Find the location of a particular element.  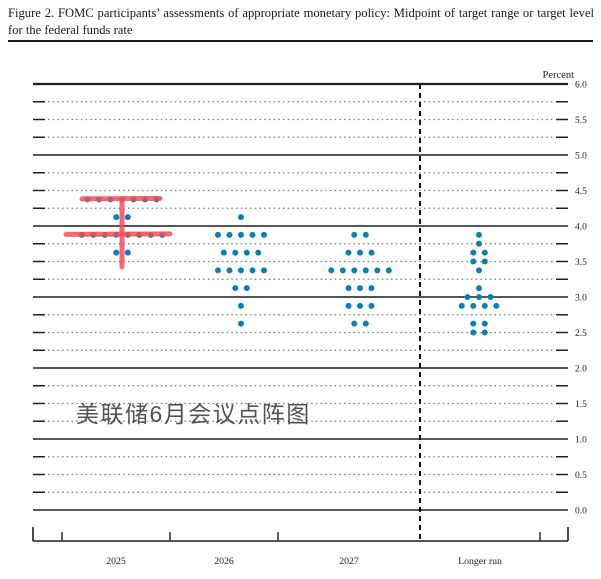

y-axis-label: 2.0 is located at coordinates (581, 370).